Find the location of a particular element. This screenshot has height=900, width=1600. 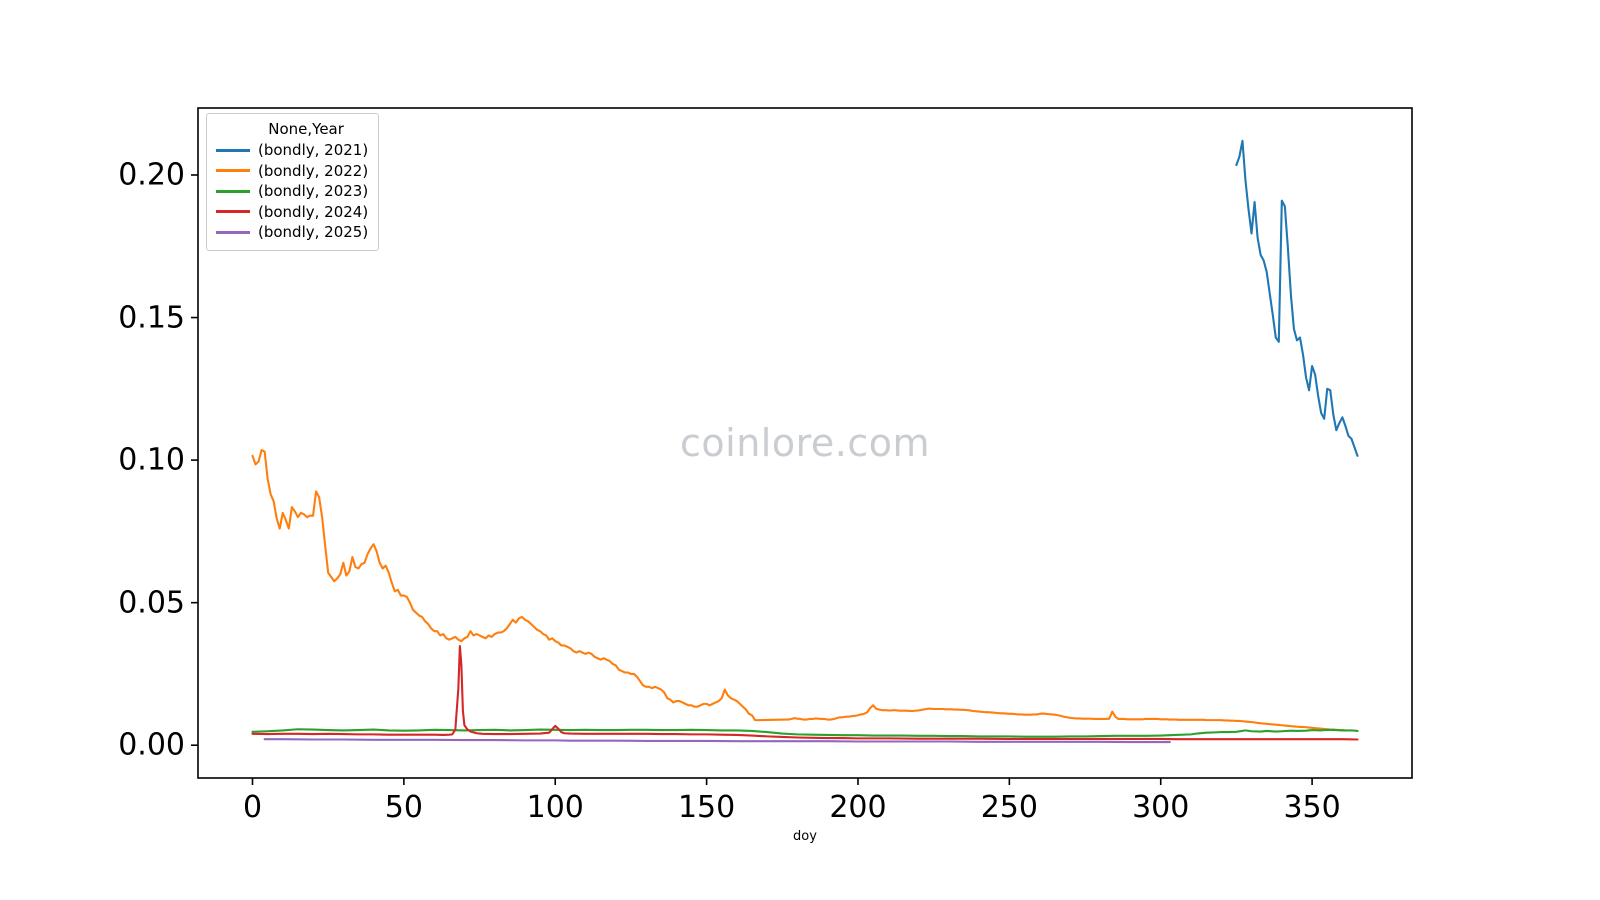

x-tick-label: 150 is located at coordinates (706, 807).